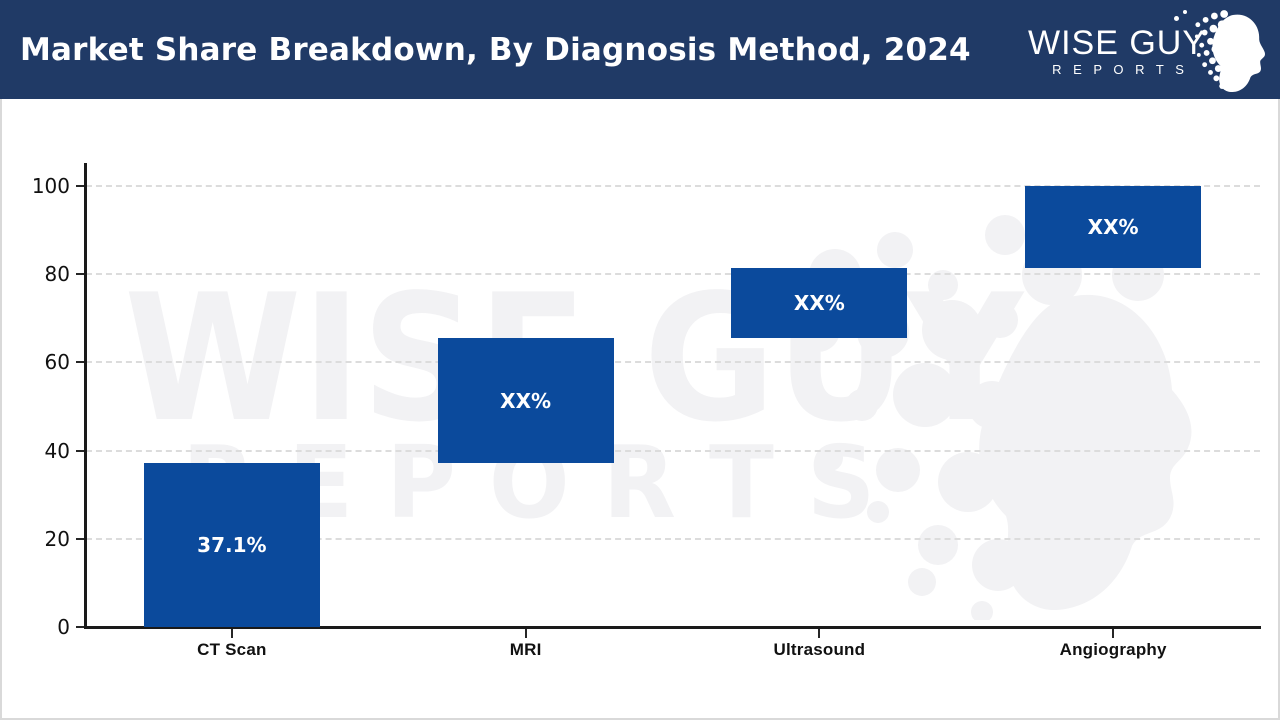 The height and width of the screenshot is (720, 1280). What do you see at coordinates (525, 649) in the screenshot?
I see `category-label-1: MRI` at bounding box center [525, 649].